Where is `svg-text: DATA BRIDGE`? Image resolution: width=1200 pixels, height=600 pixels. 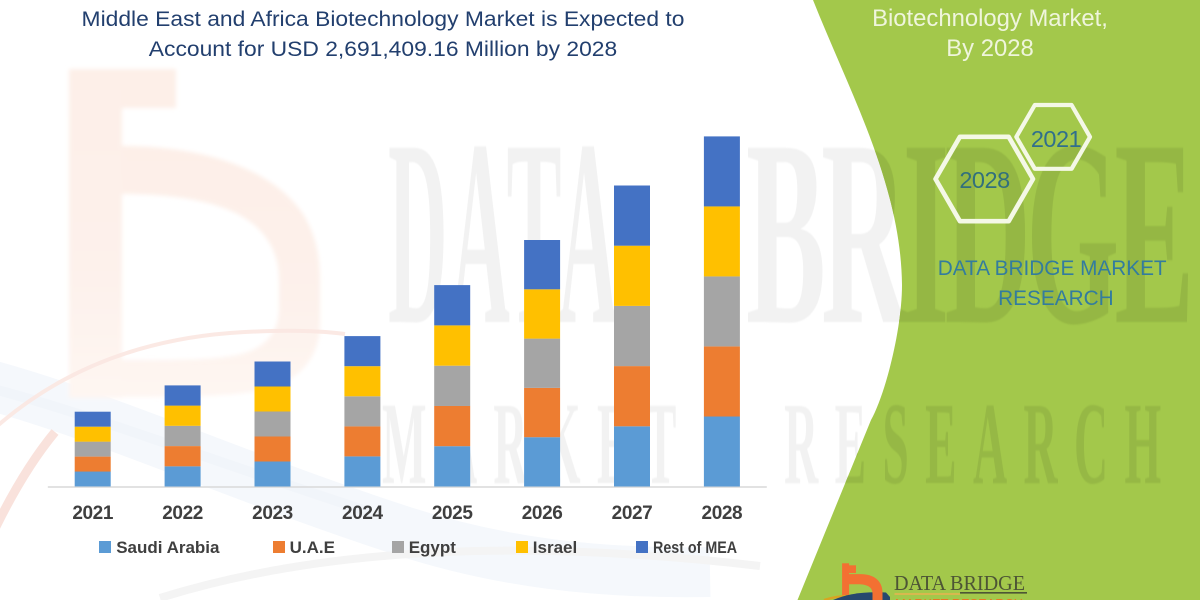 svg-text: DATA BRIDGE is located at coordinates (959, 583).